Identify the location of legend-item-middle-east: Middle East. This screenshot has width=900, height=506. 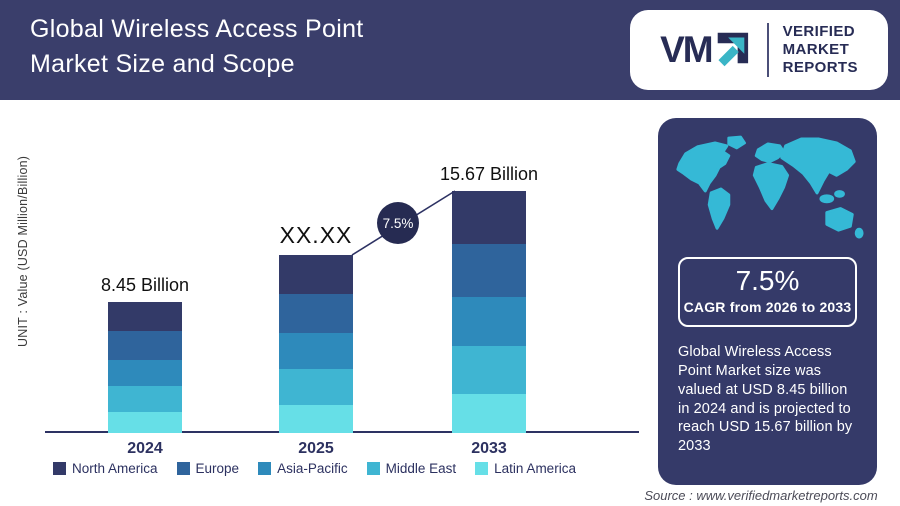
(411, 468).